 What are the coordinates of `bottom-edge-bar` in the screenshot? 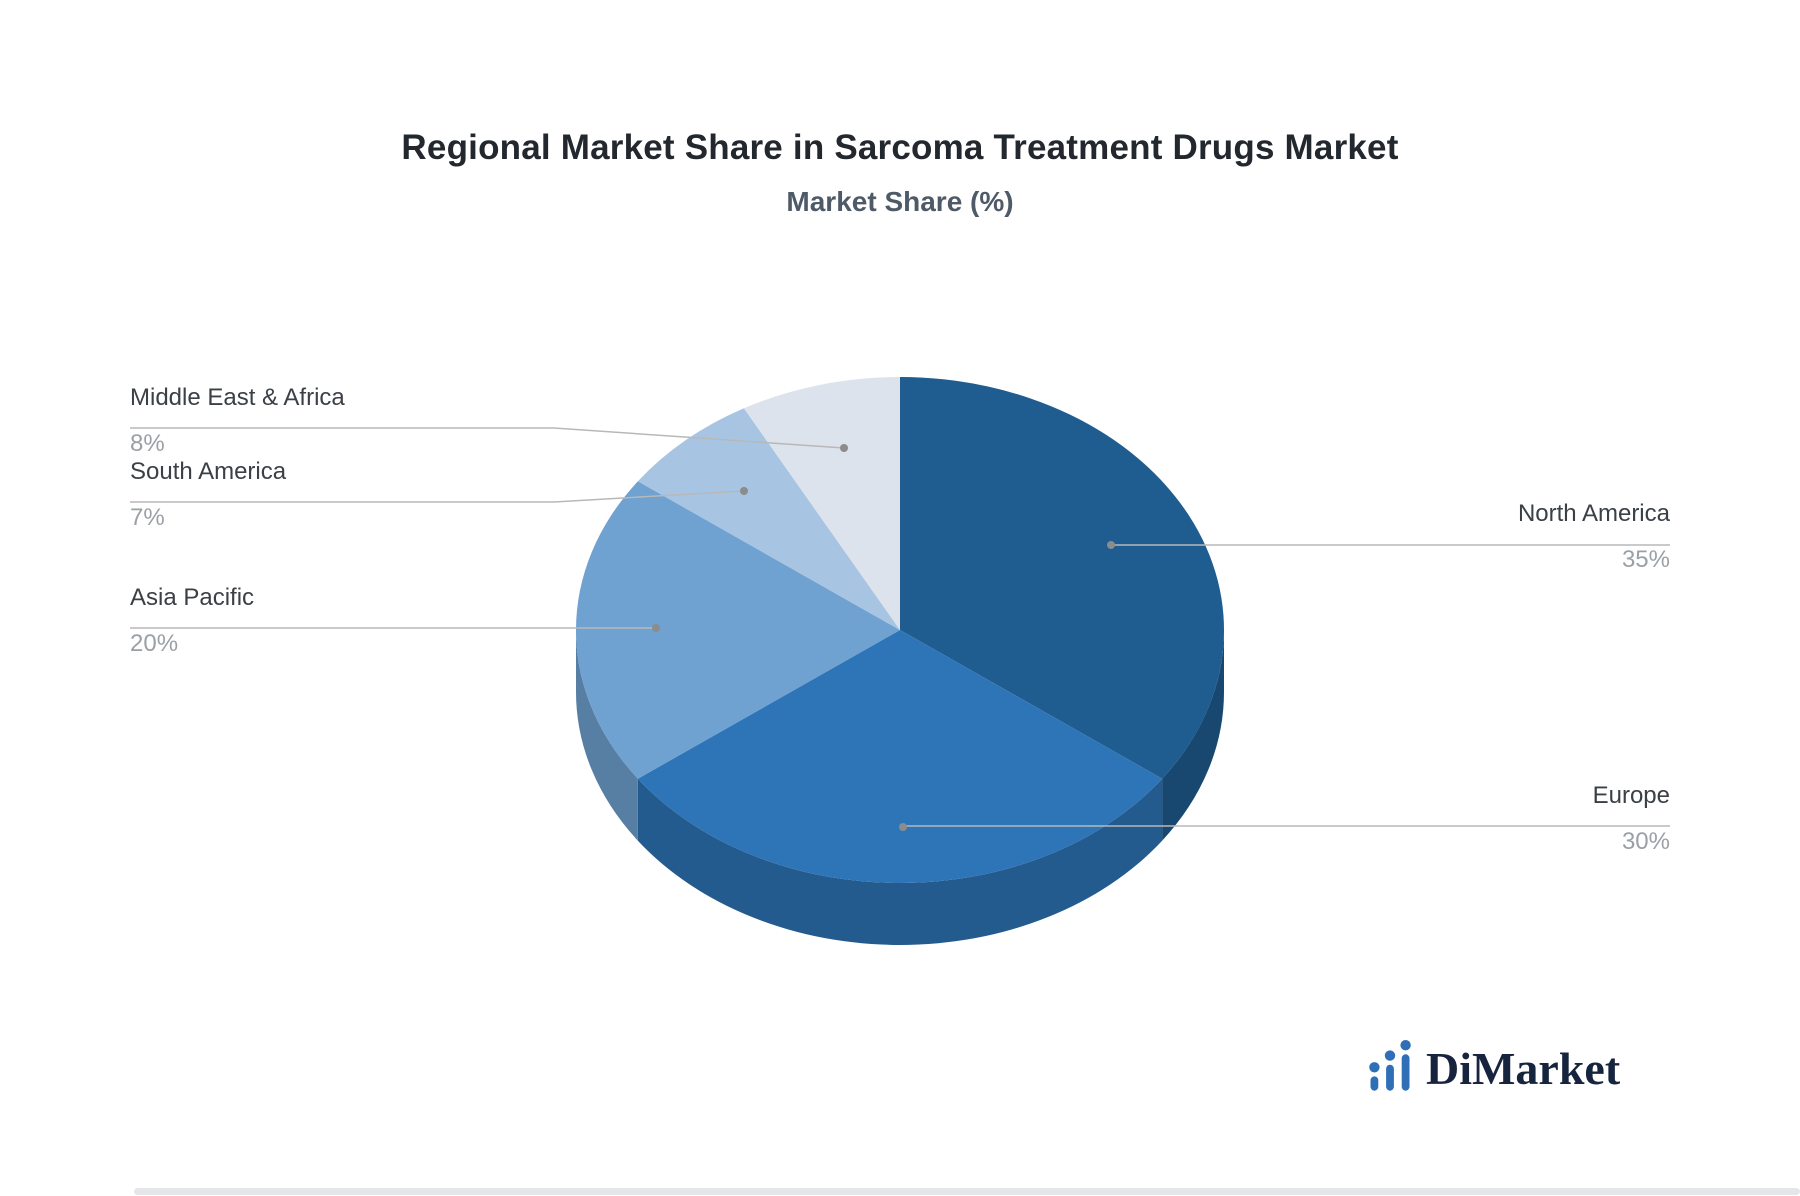 It's located at (967, 1191).